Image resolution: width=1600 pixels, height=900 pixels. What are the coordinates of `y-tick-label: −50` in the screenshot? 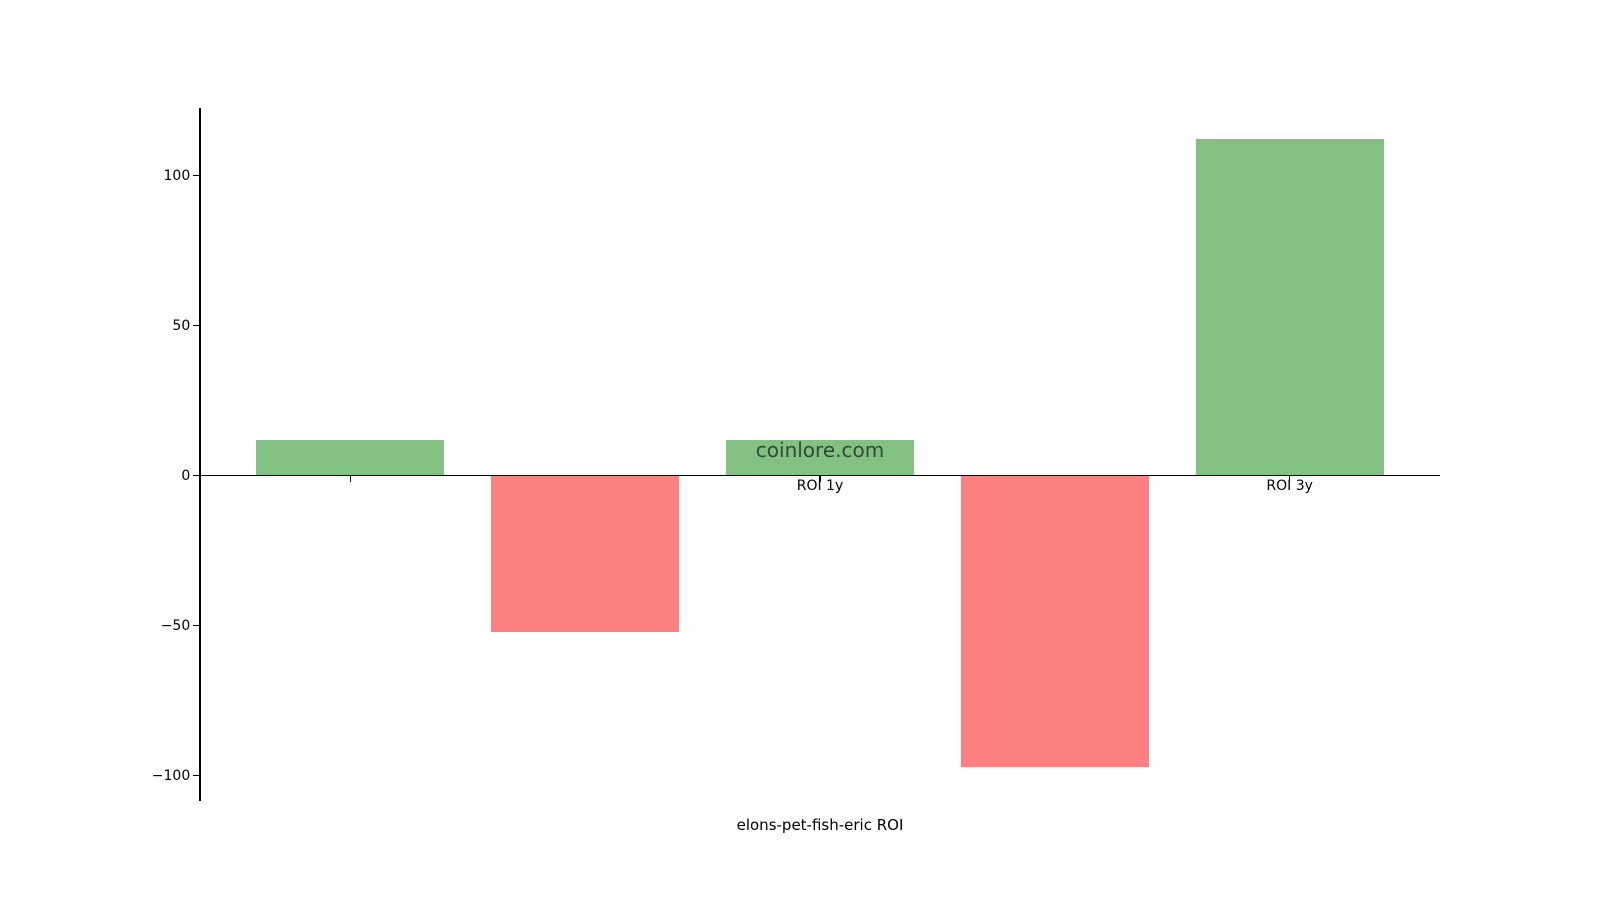 It's located at (175, 625).